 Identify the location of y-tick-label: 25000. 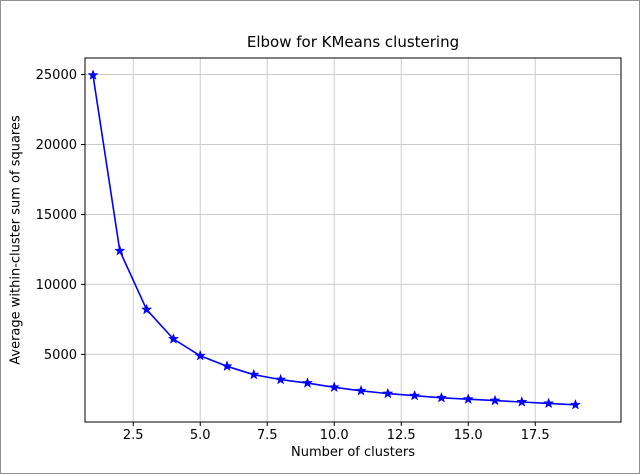
(56, 75).